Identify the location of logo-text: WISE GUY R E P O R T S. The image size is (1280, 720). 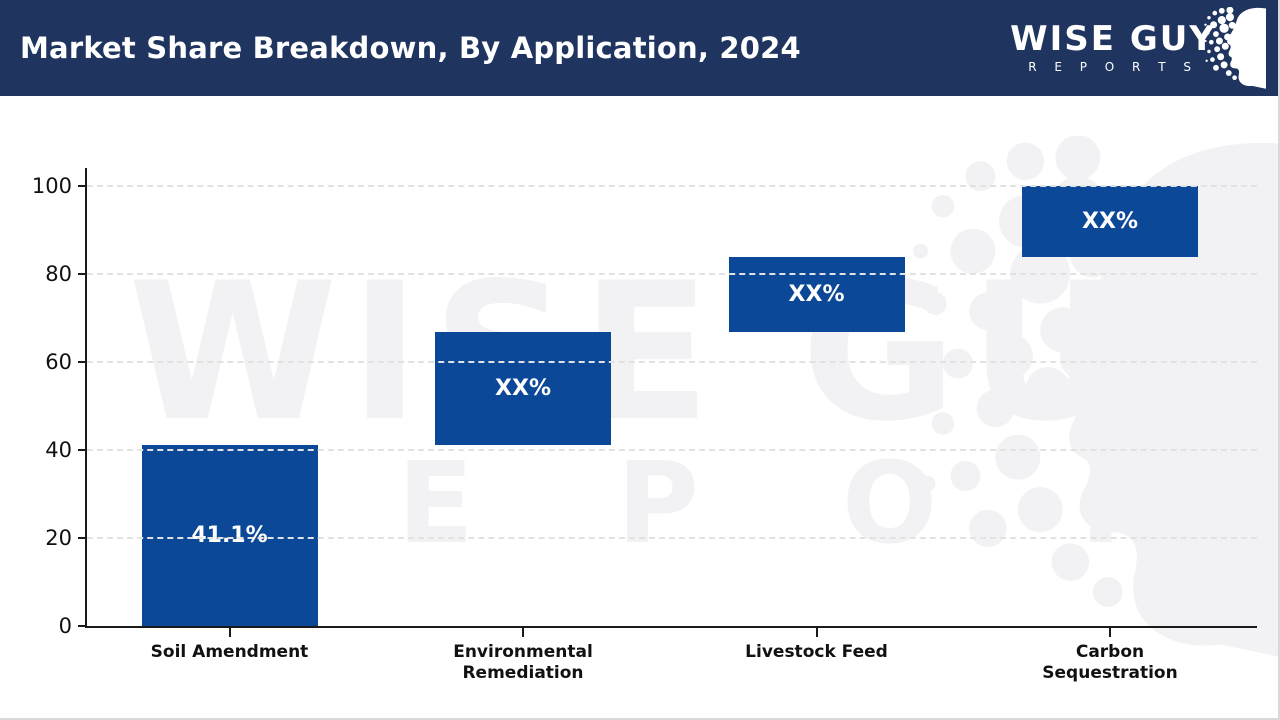
(1113, 48).